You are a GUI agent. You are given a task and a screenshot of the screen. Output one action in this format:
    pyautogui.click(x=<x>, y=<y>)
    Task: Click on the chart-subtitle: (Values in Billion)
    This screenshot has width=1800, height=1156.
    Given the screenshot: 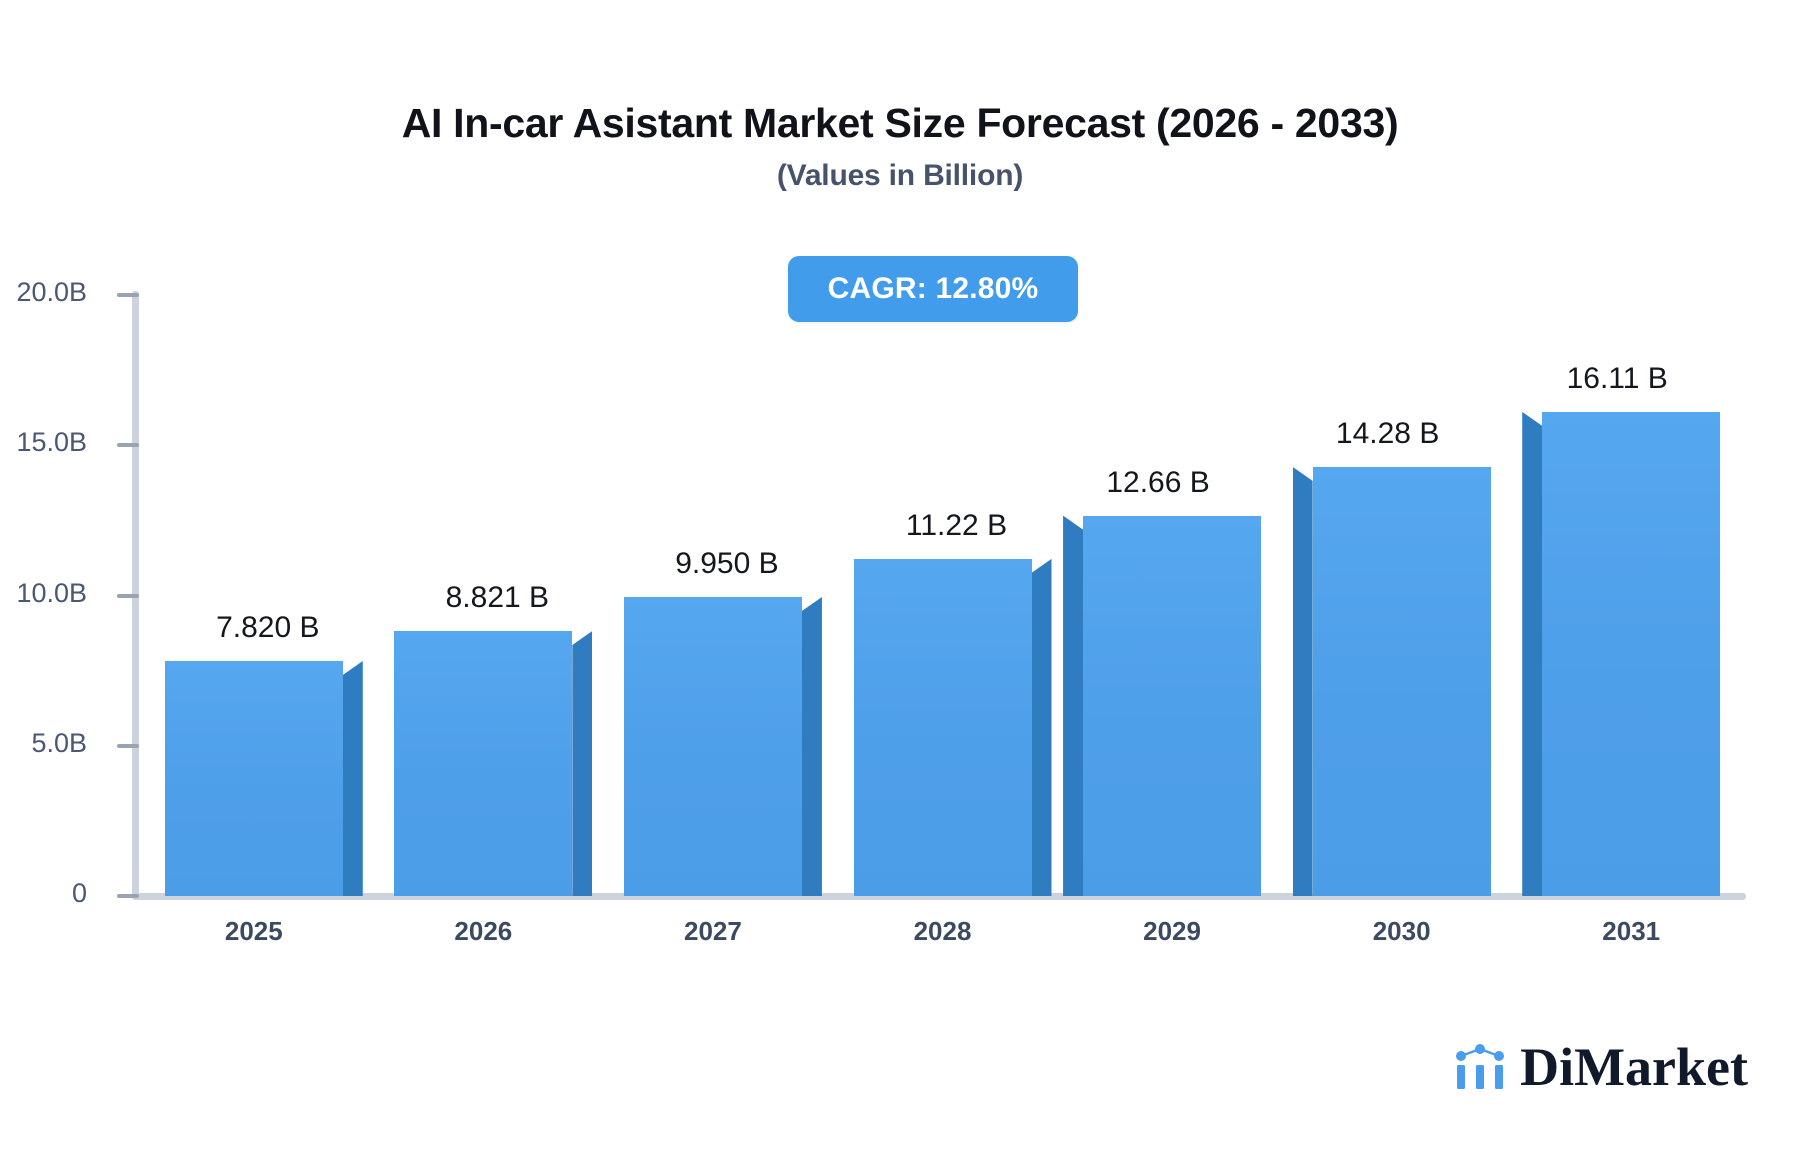 What is the action you would take?
    pyautogui.click(x=900, y=176)
    